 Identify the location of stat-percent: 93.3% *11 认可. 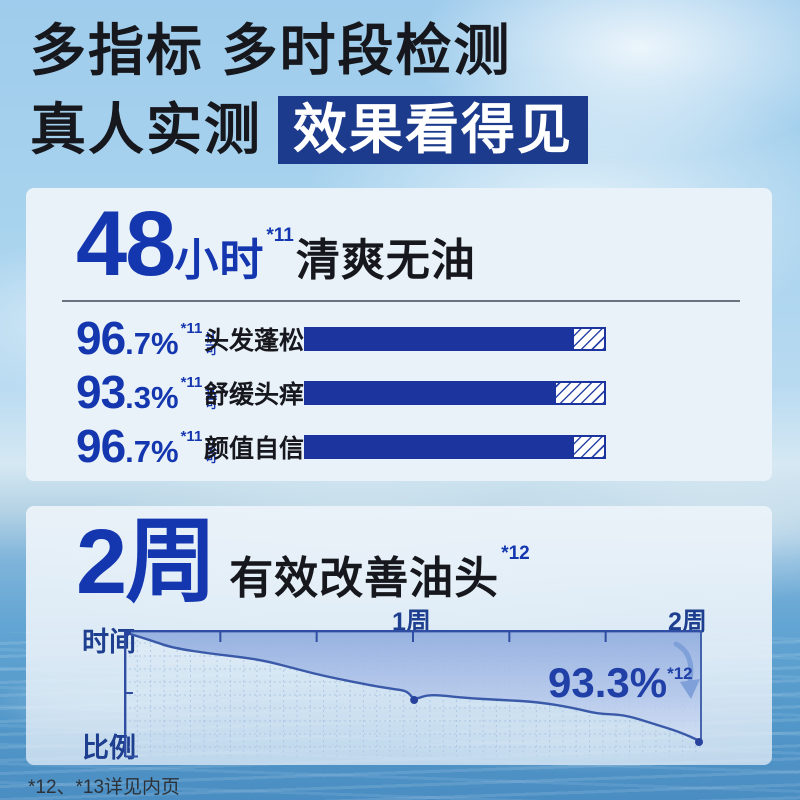
(146, 392).